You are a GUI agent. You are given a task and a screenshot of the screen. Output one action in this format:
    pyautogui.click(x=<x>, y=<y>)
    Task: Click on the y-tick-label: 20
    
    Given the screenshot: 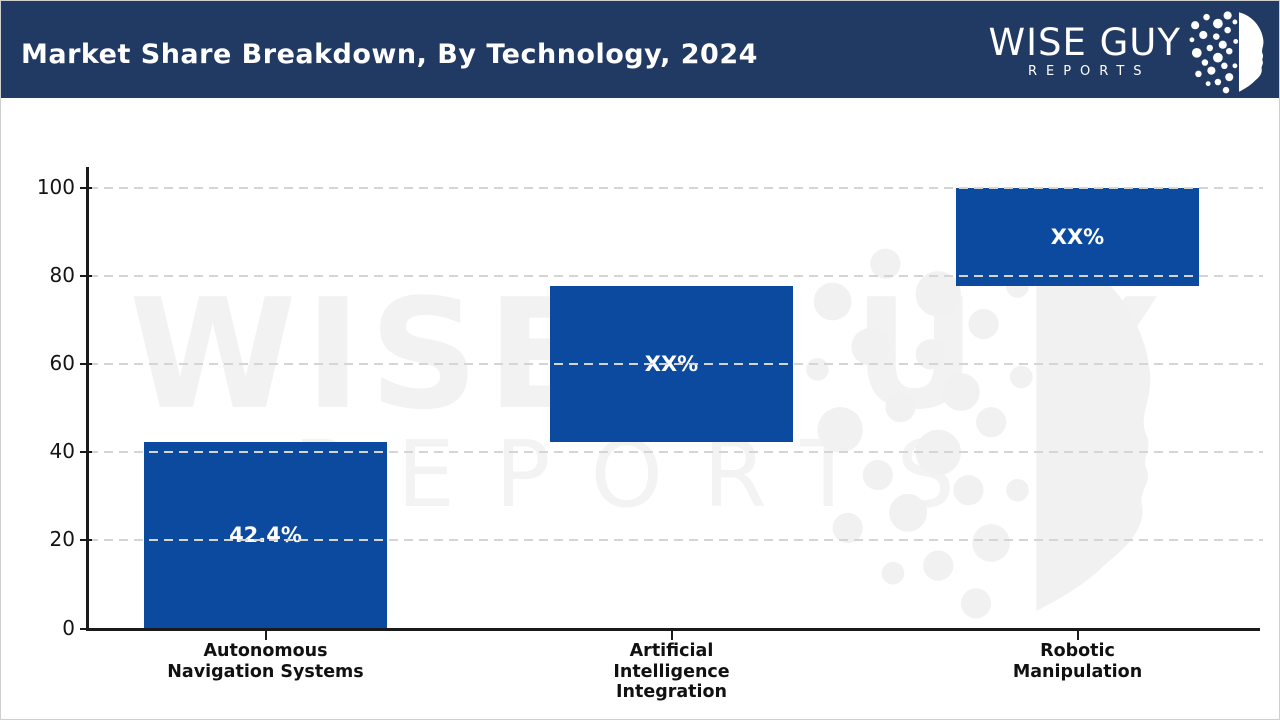 What is the action you would take?
    pyautogui.click(x=62, y=539)
    